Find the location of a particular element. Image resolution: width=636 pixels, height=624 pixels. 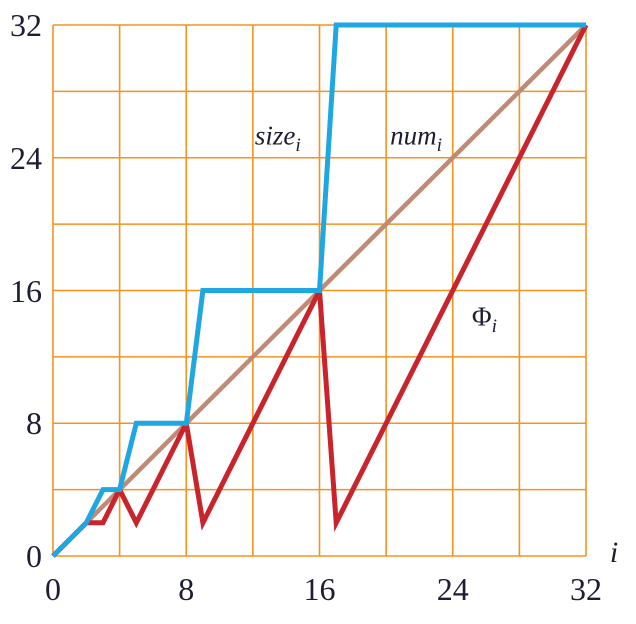

series-label-size-sub: i is located at coordinates (298, 146).